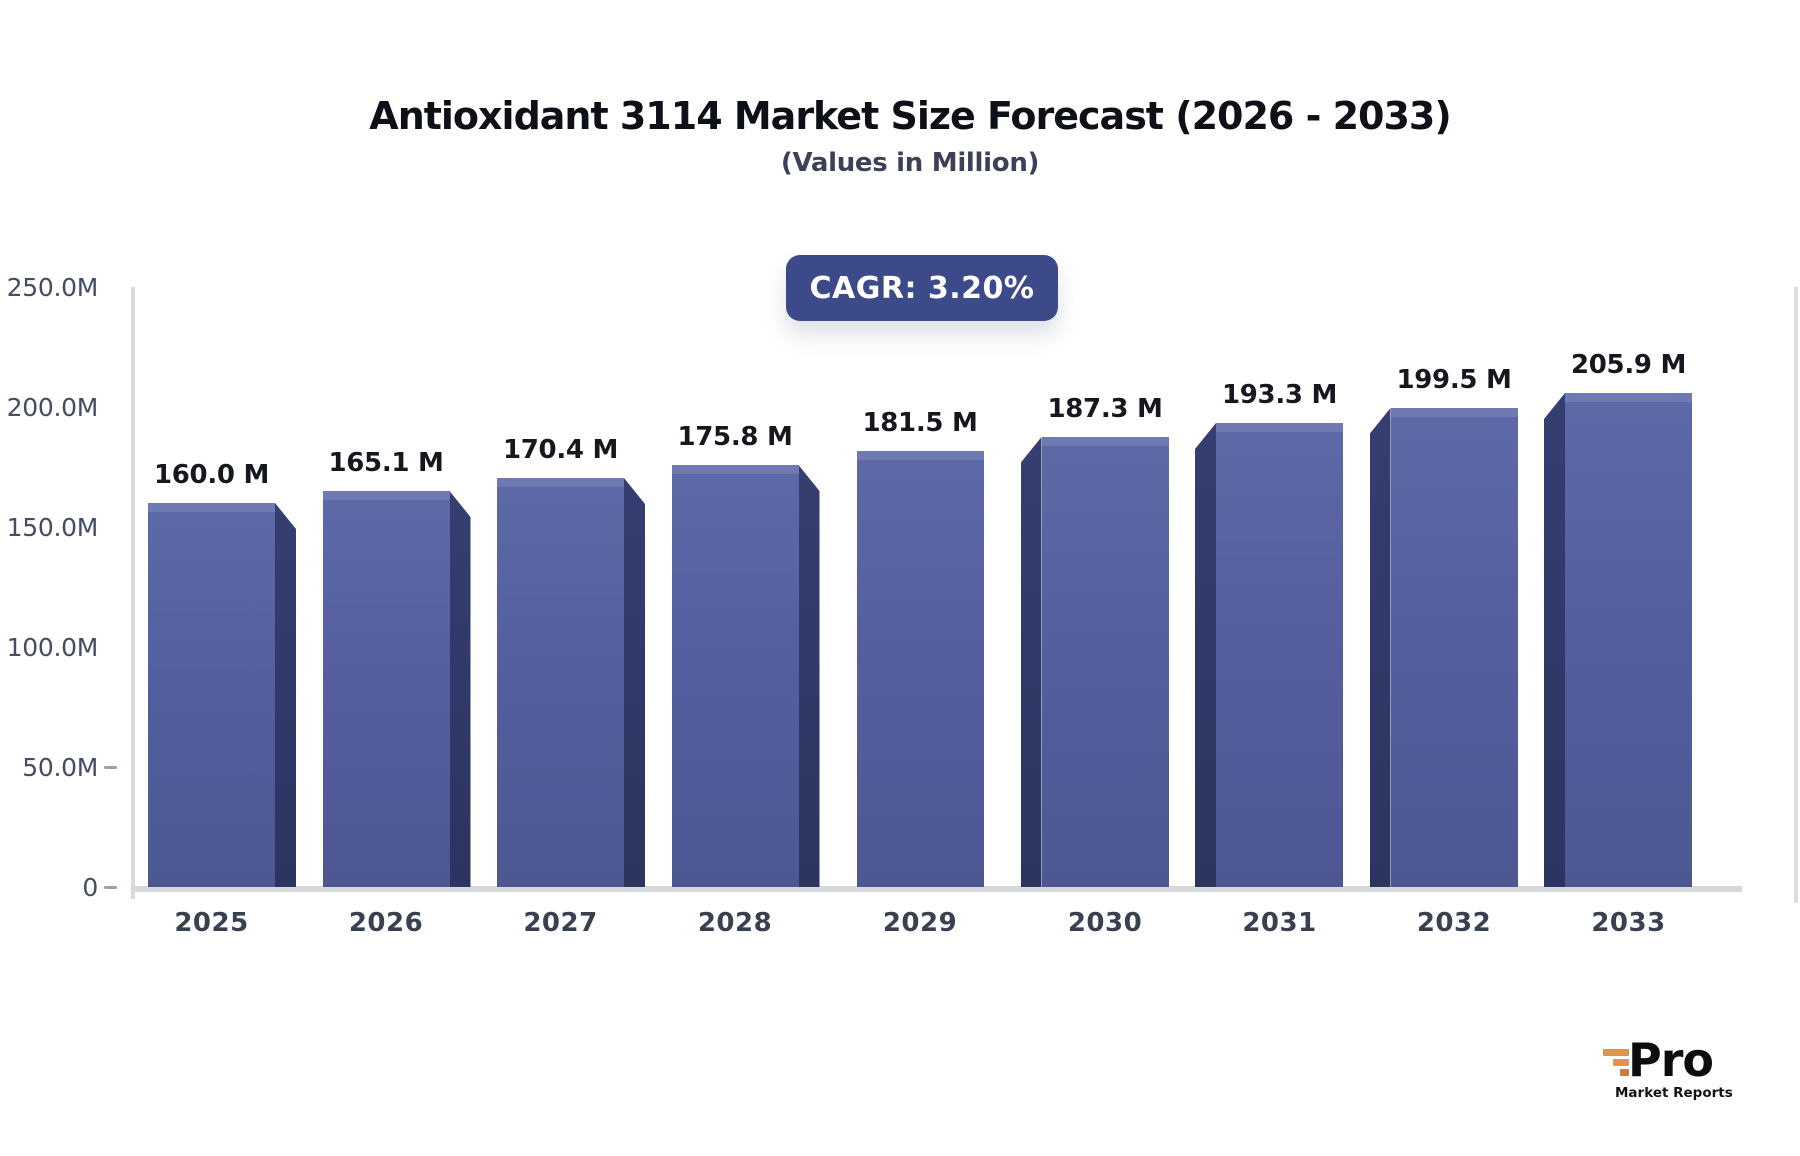  I want to click on x-tick-label: 2026, so click(386, 923).